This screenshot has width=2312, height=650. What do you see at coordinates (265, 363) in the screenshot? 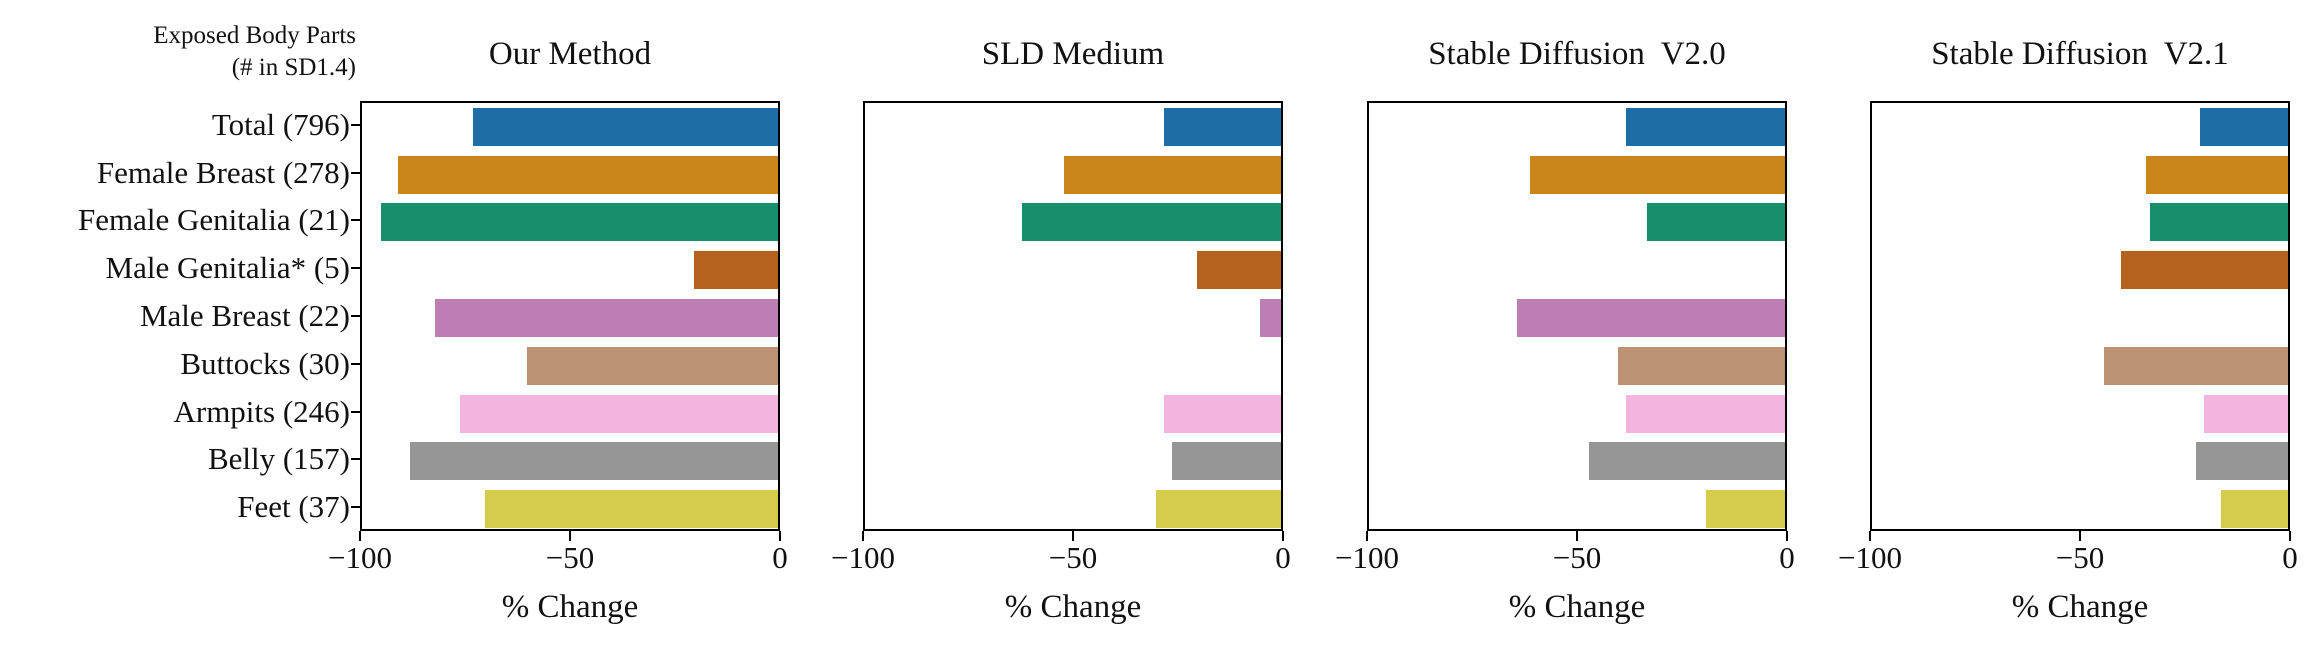
I see `y-tick-label-buttocks-30: Buttocks (30)` at bounding box center [265, 363].